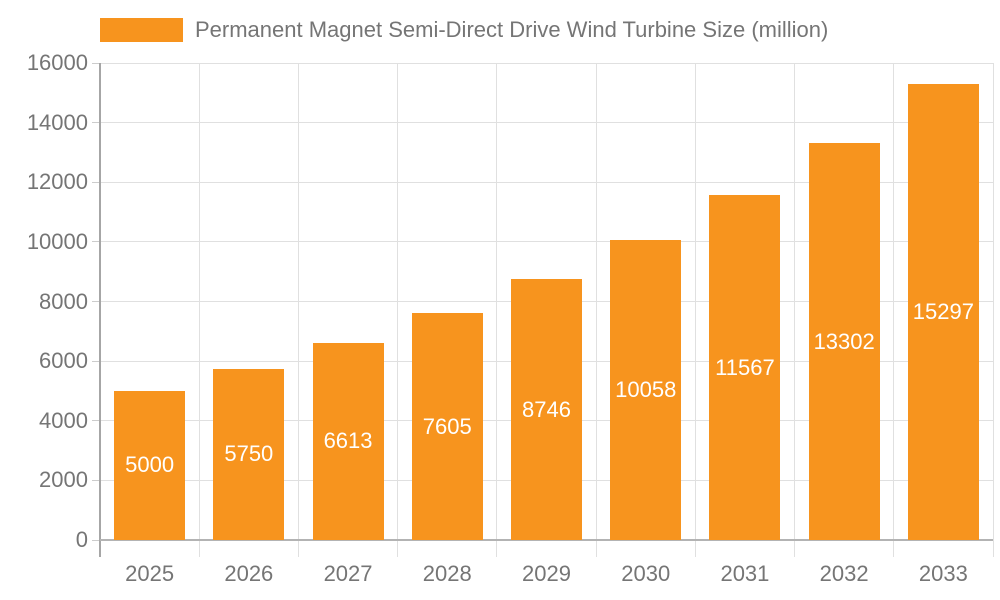 The image size is (1000, 600). Describe the element at coordinates (63, 420) in the screenshot. I see `y-tick-label: 4000` at that location.